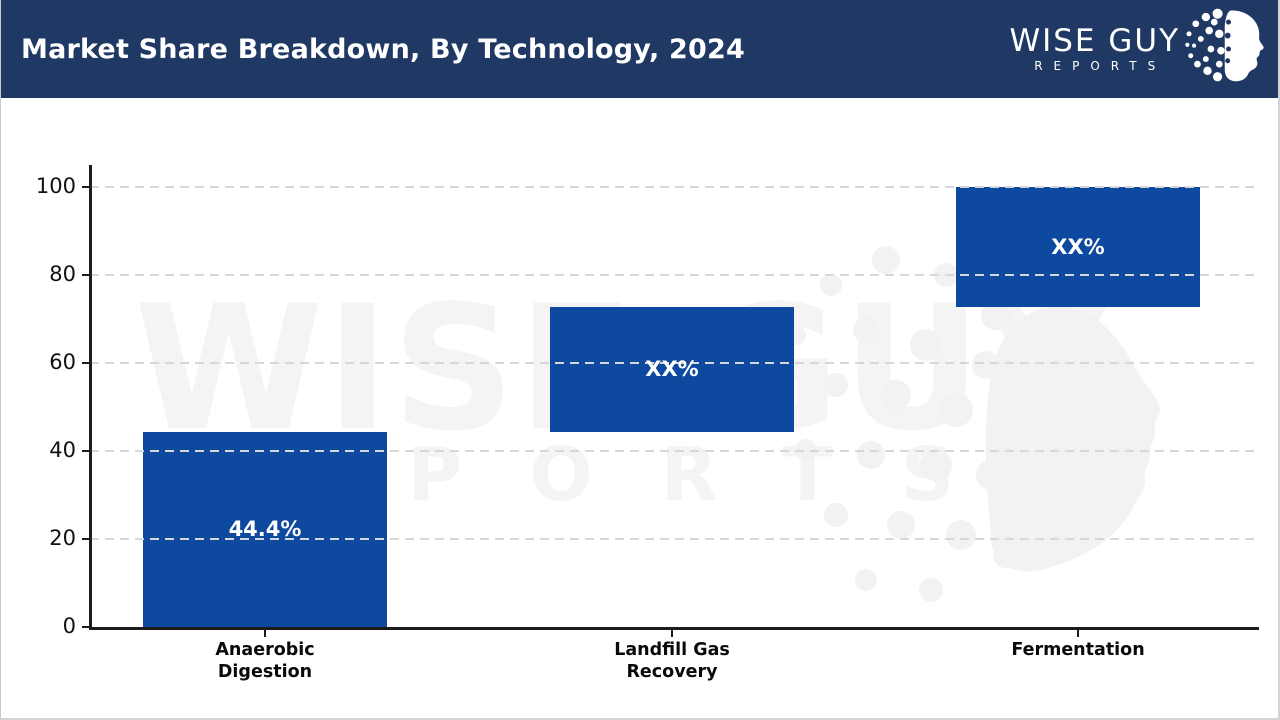 This screenshot has width=1280, height=720. I want to click on logo-wordmark: WISE GUY REPORTS, so click(1094, 49).